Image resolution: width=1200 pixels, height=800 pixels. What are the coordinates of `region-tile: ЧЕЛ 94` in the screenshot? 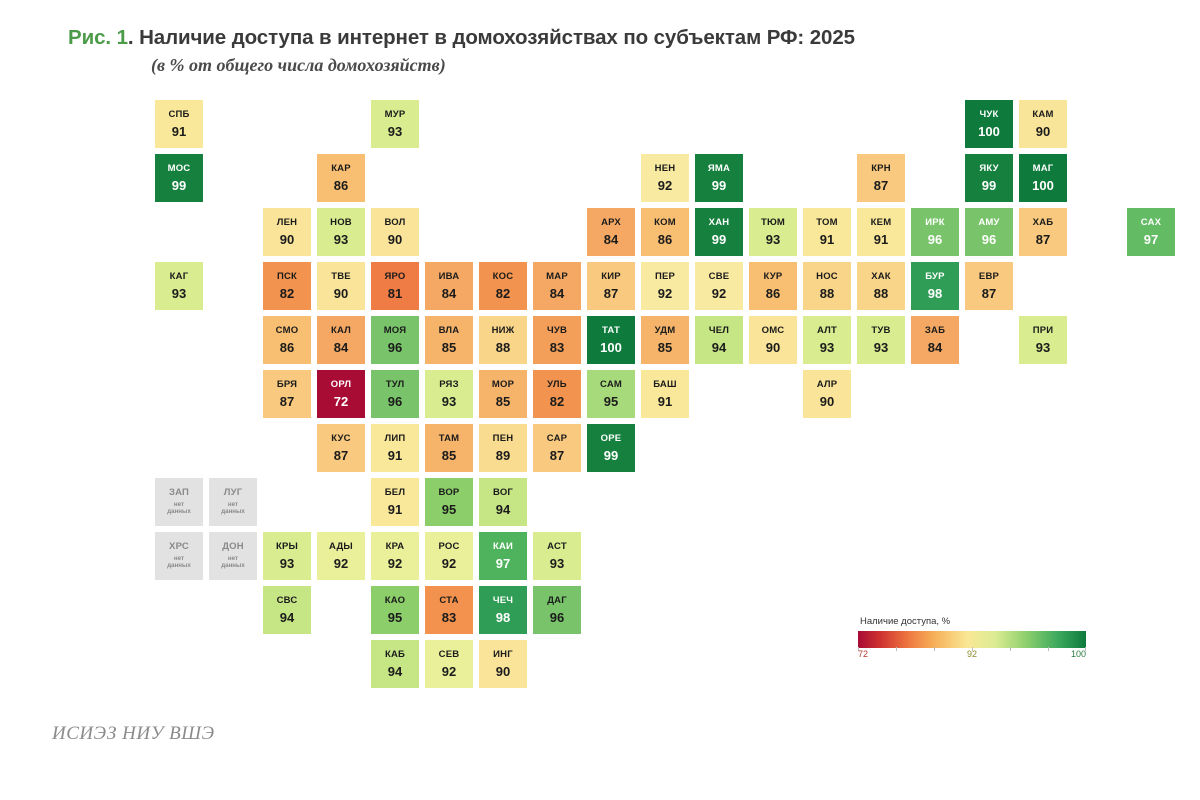 It's located at (719, 340).